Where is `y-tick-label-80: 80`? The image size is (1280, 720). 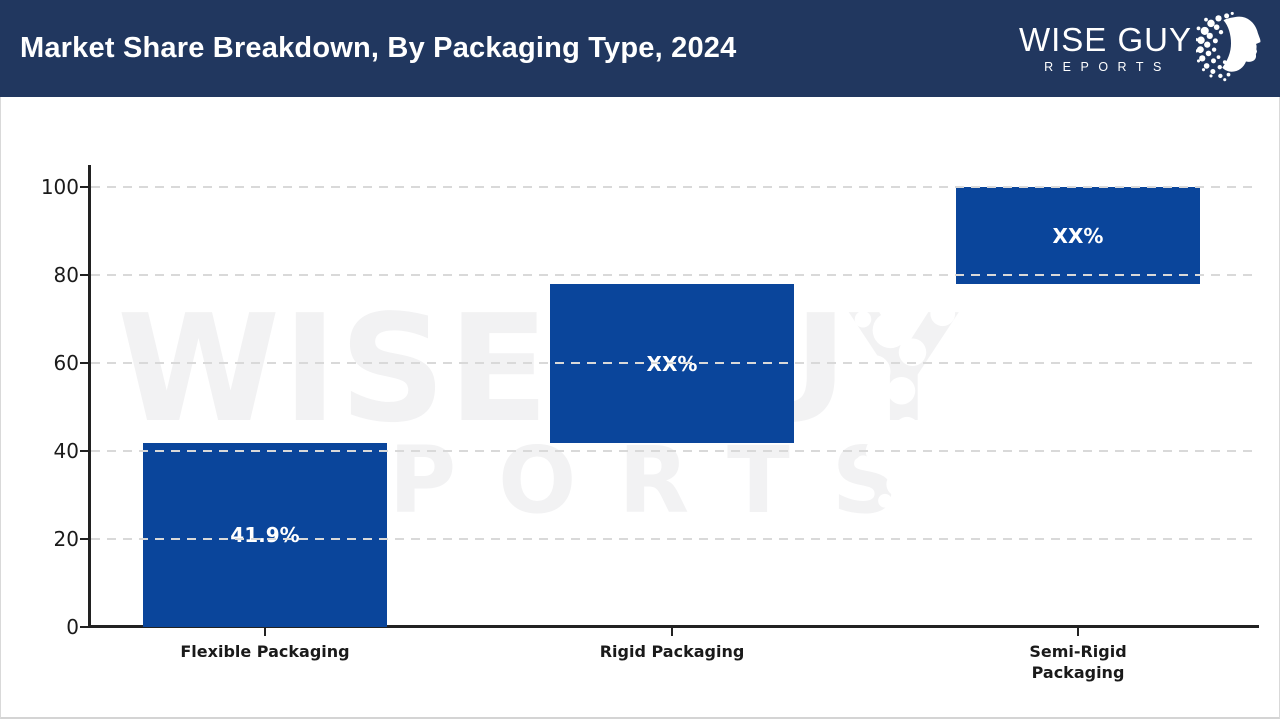 y-tick-label-80: 80 is located at coordinates (66, 275).